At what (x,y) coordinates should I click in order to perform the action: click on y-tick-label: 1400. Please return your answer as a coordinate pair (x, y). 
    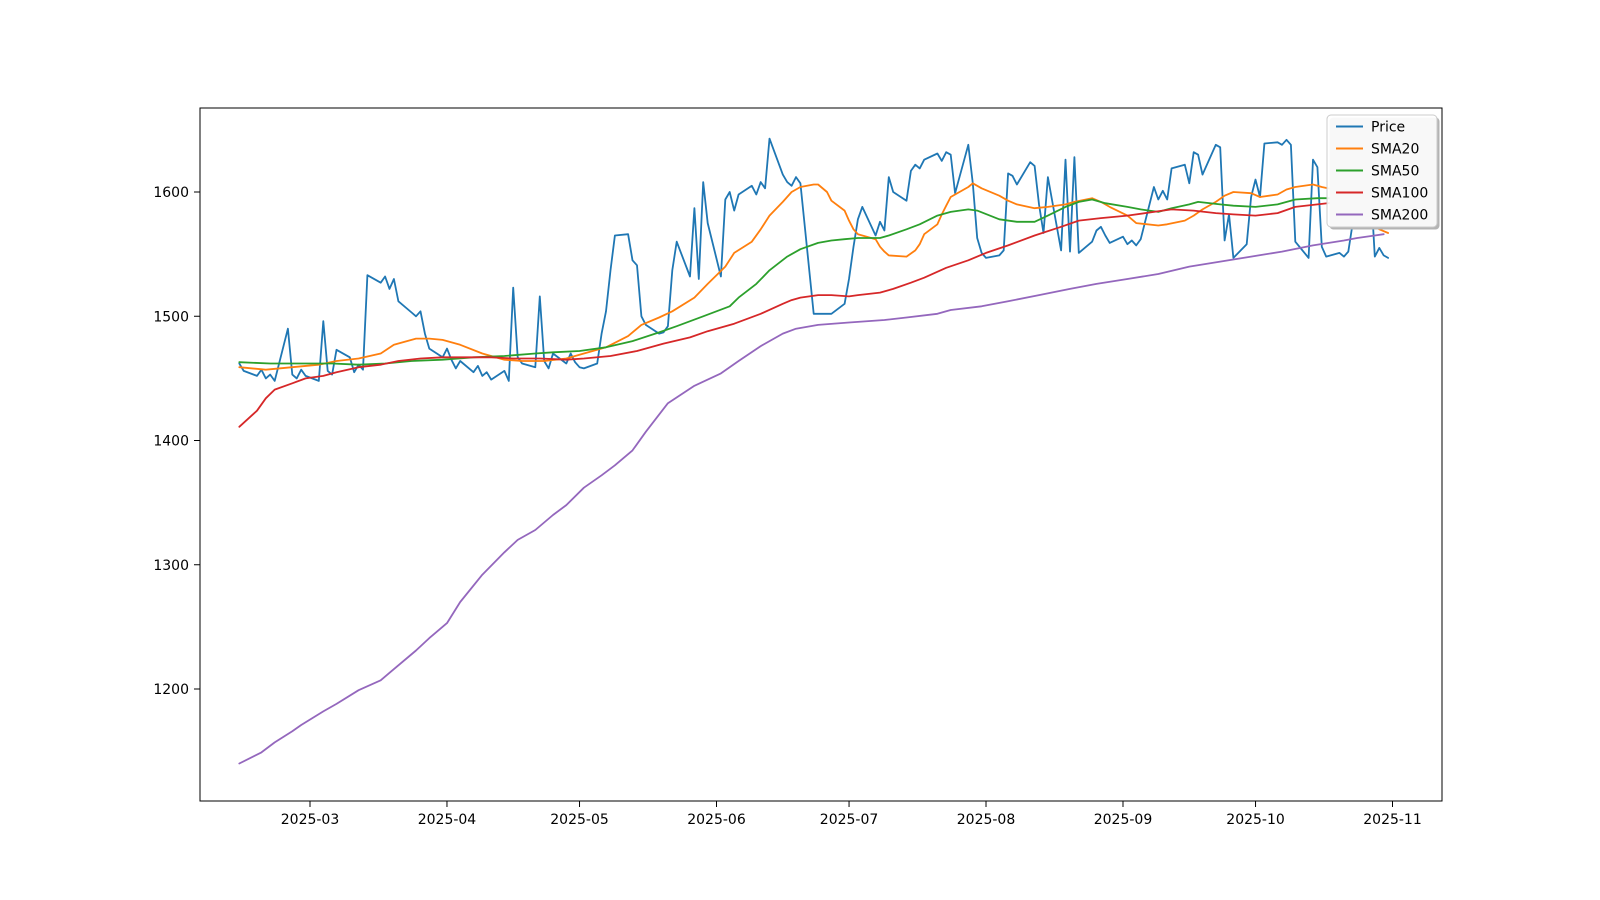
    Looking at the image, I should click on (171, 442).